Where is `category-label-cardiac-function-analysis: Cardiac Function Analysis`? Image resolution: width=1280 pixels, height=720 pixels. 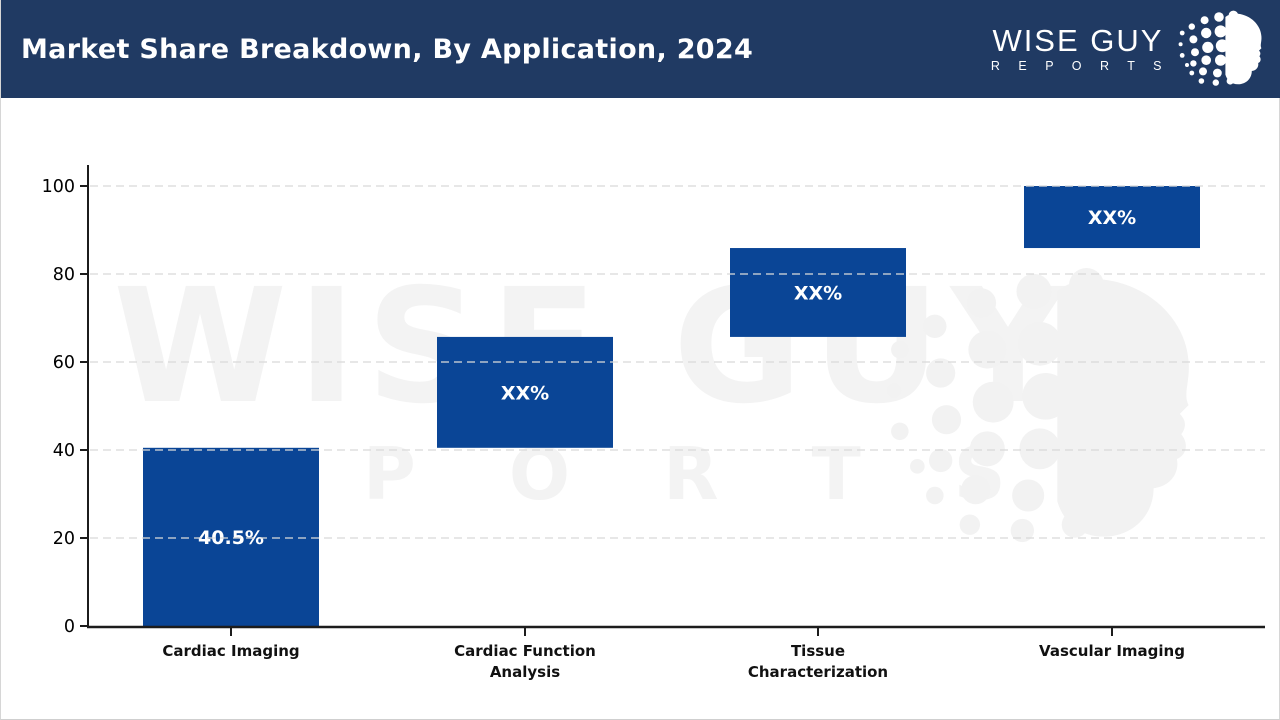 category-label-cardiac-function-analysis: Cardiac Function Analysis is located at coordinates (525, 661).